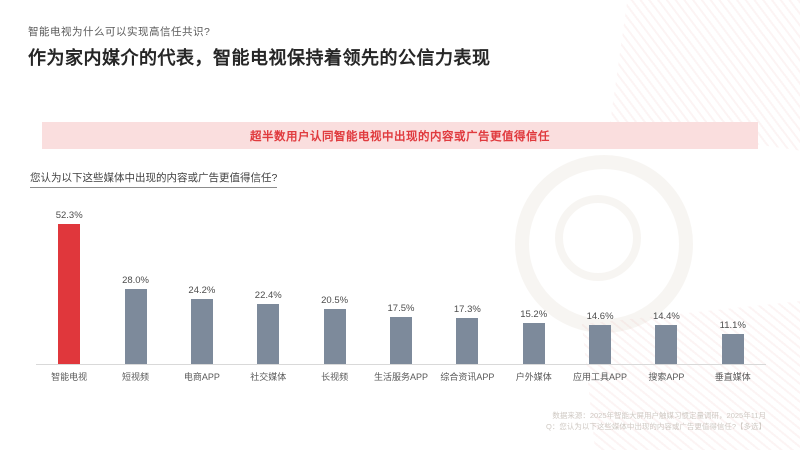 Image resolution: width=800 pixels, height=450 pixels. Describe the element at coordinates (135, 280) in the screenshot. I see `bar-value-label: 28.0%` at that location.